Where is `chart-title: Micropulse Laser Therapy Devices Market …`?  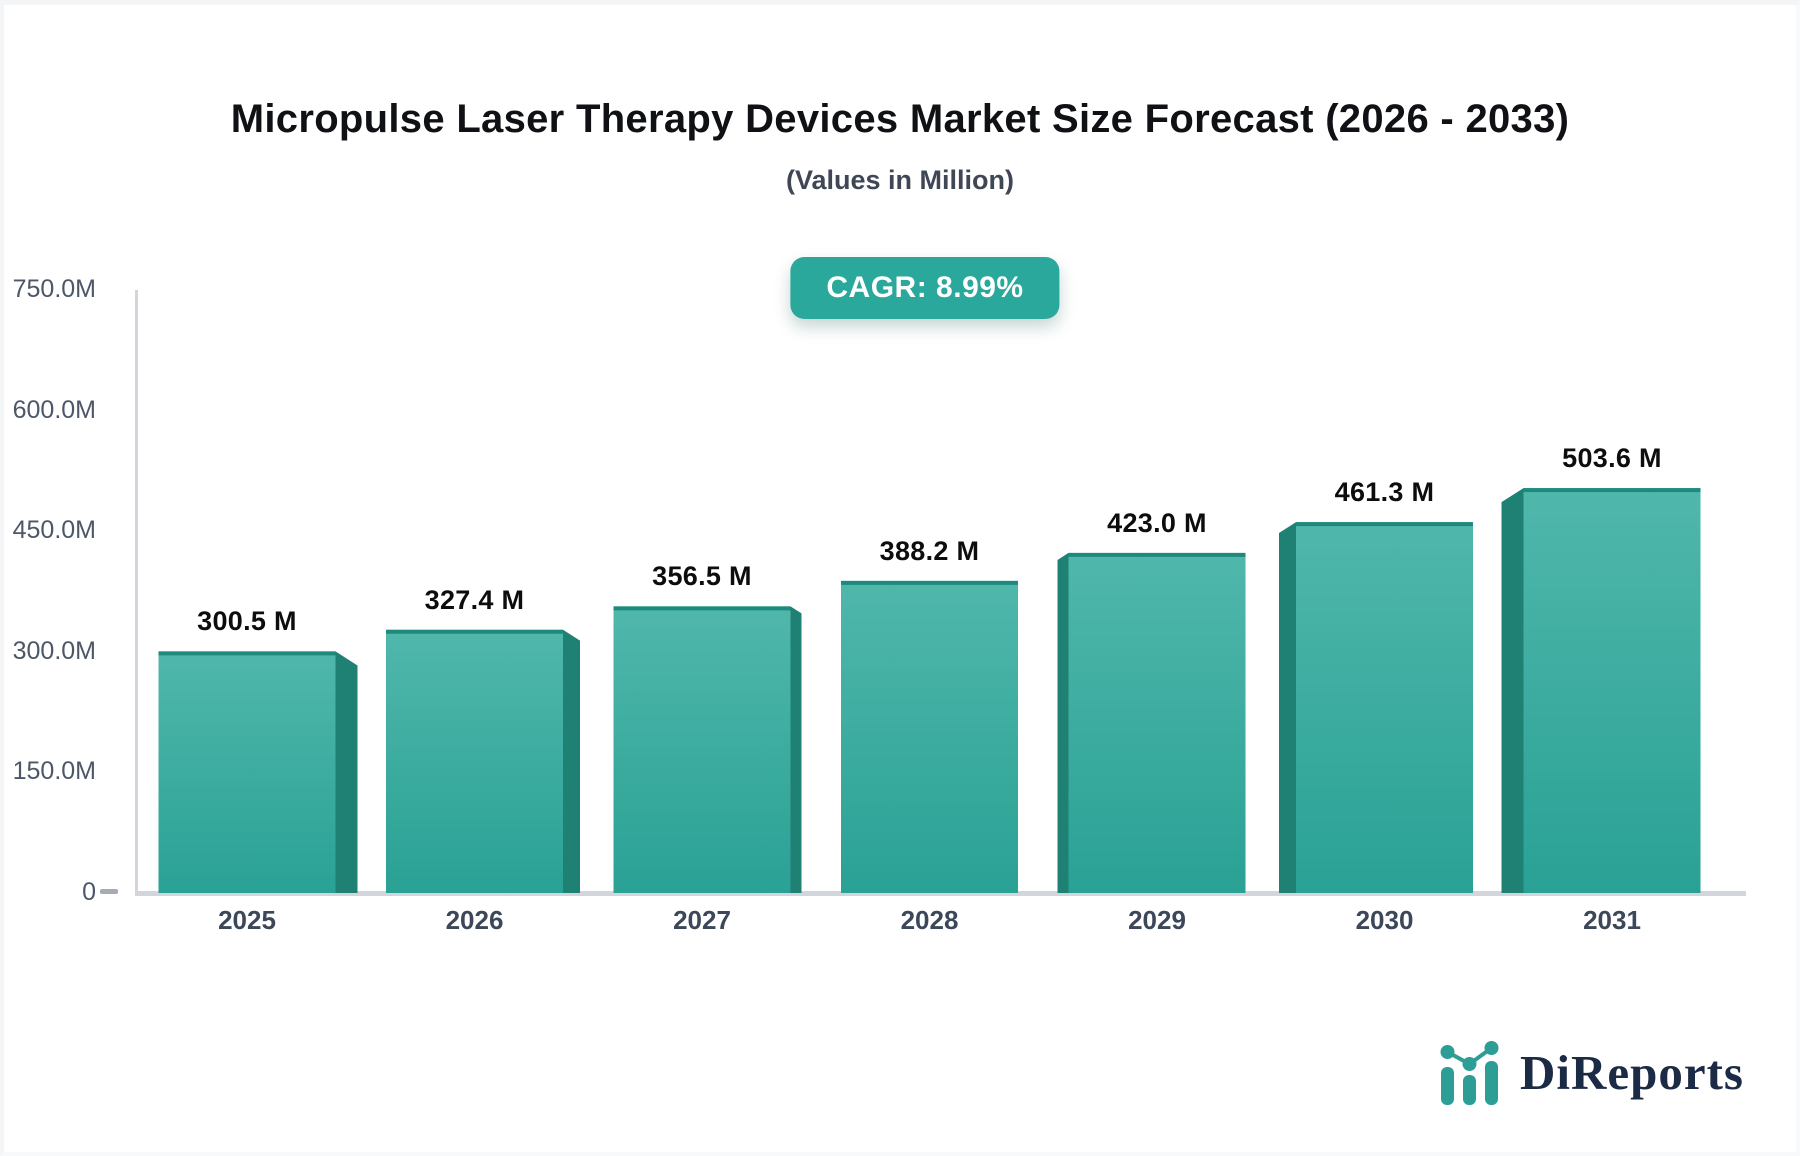
chart-title: Micropulse Laser Therapy Devices Market … is located at coordinates (900, 119).